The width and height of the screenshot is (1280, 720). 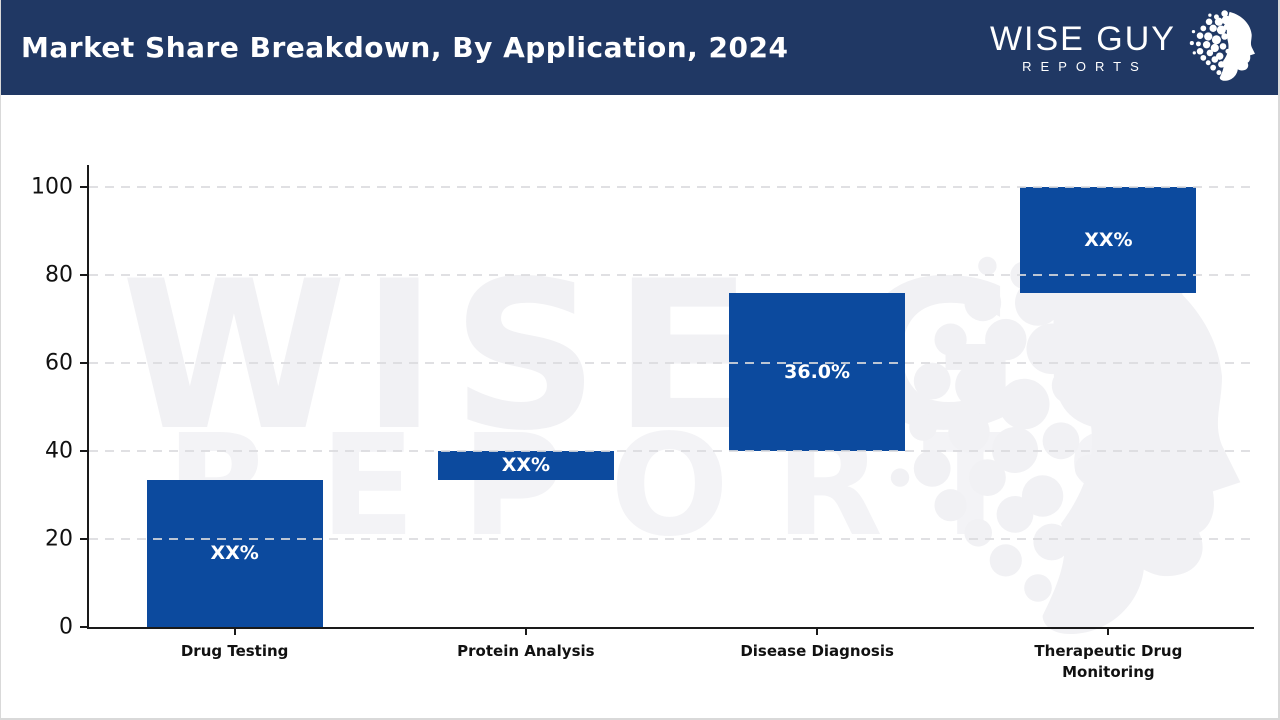 What do you see at coordinates (66, 627) in the screenshot?
I see `y-tick-label-0: 0` at bounding box center [66, 627].